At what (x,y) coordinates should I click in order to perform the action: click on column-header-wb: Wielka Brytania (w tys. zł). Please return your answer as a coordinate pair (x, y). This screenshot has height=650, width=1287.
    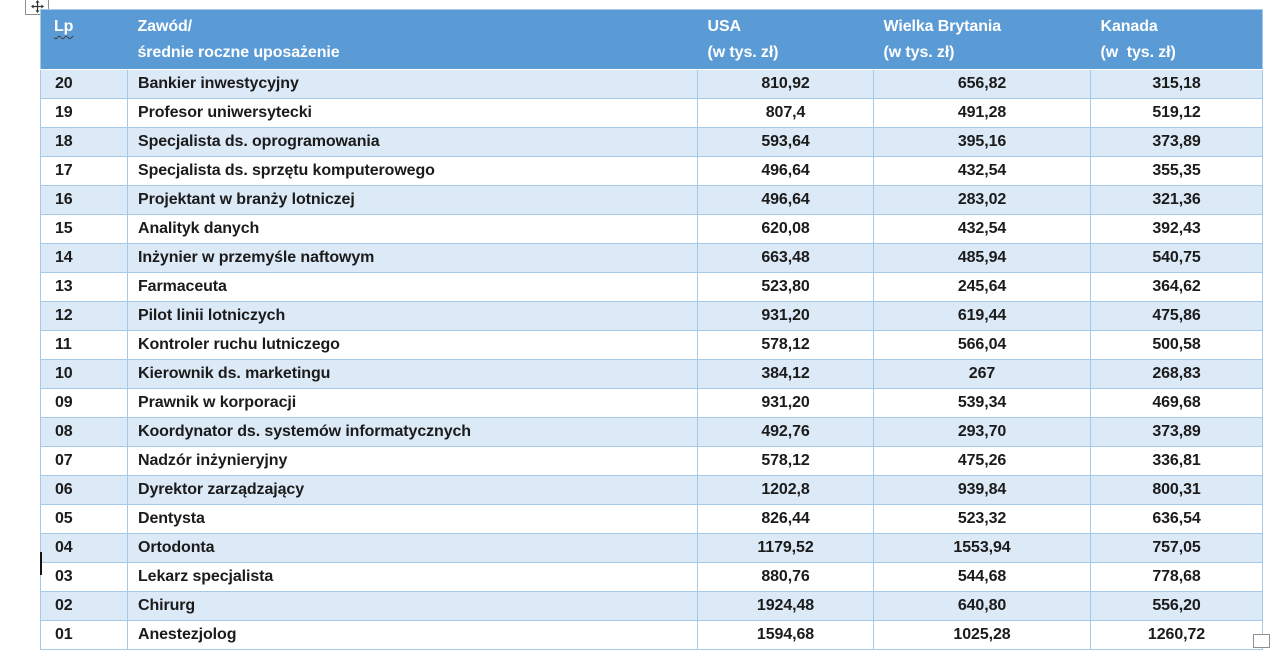
    Looking at the image, I should click on (982, 39).